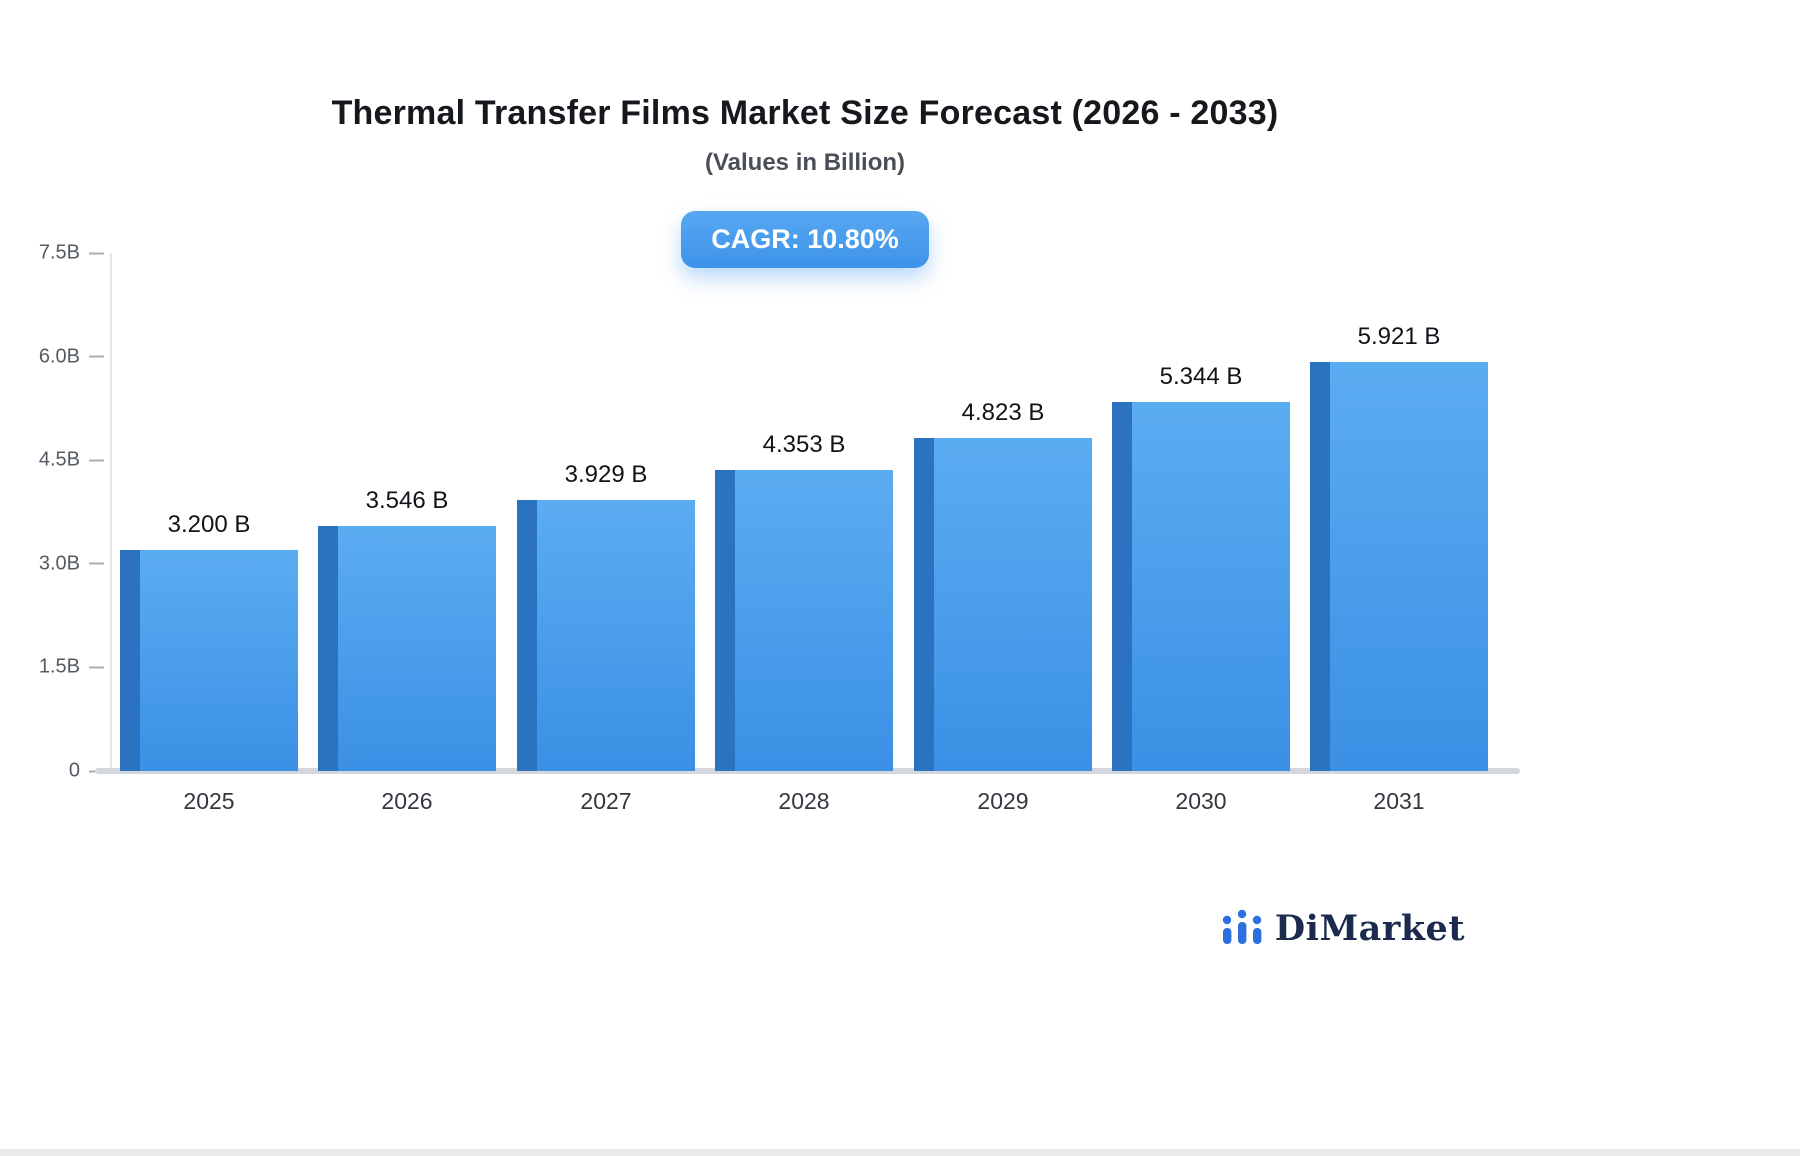  I want to click on bar-value-label: 5.344 B, so click(1201, 376).